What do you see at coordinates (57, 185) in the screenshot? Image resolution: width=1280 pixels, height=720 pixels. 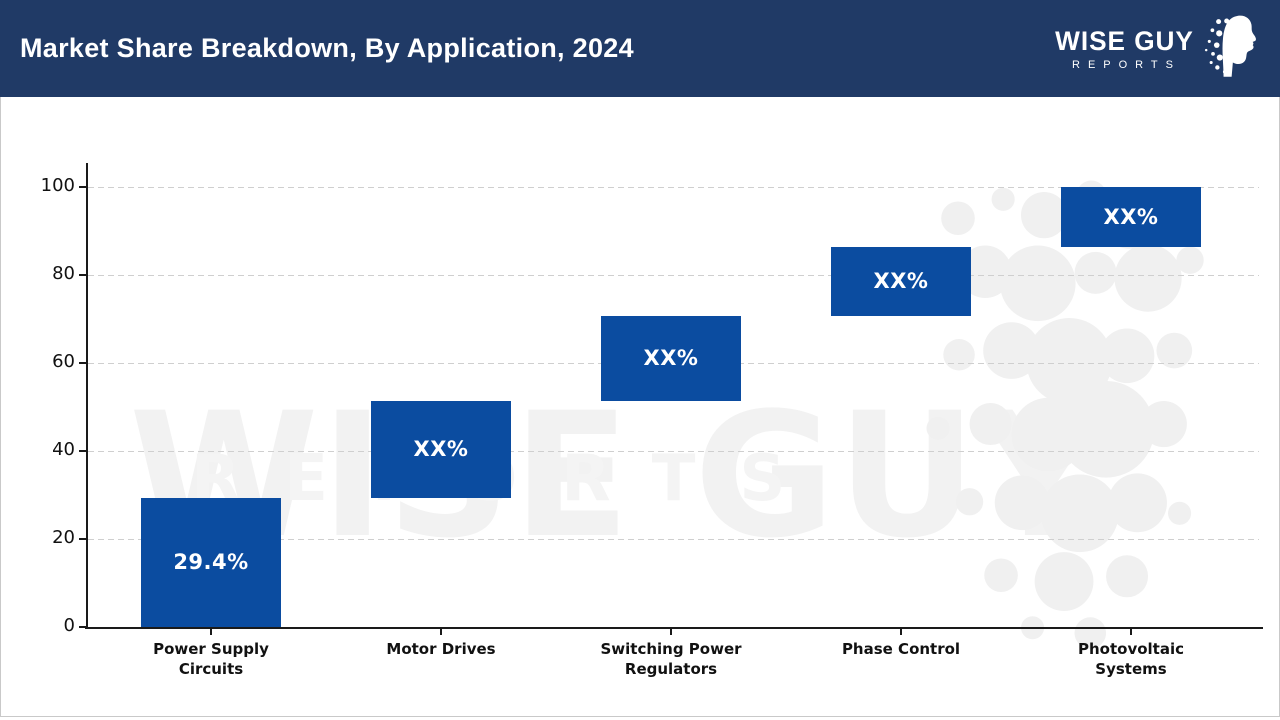 I see `y-tick-label: 100` at bounding box center [57, 185].